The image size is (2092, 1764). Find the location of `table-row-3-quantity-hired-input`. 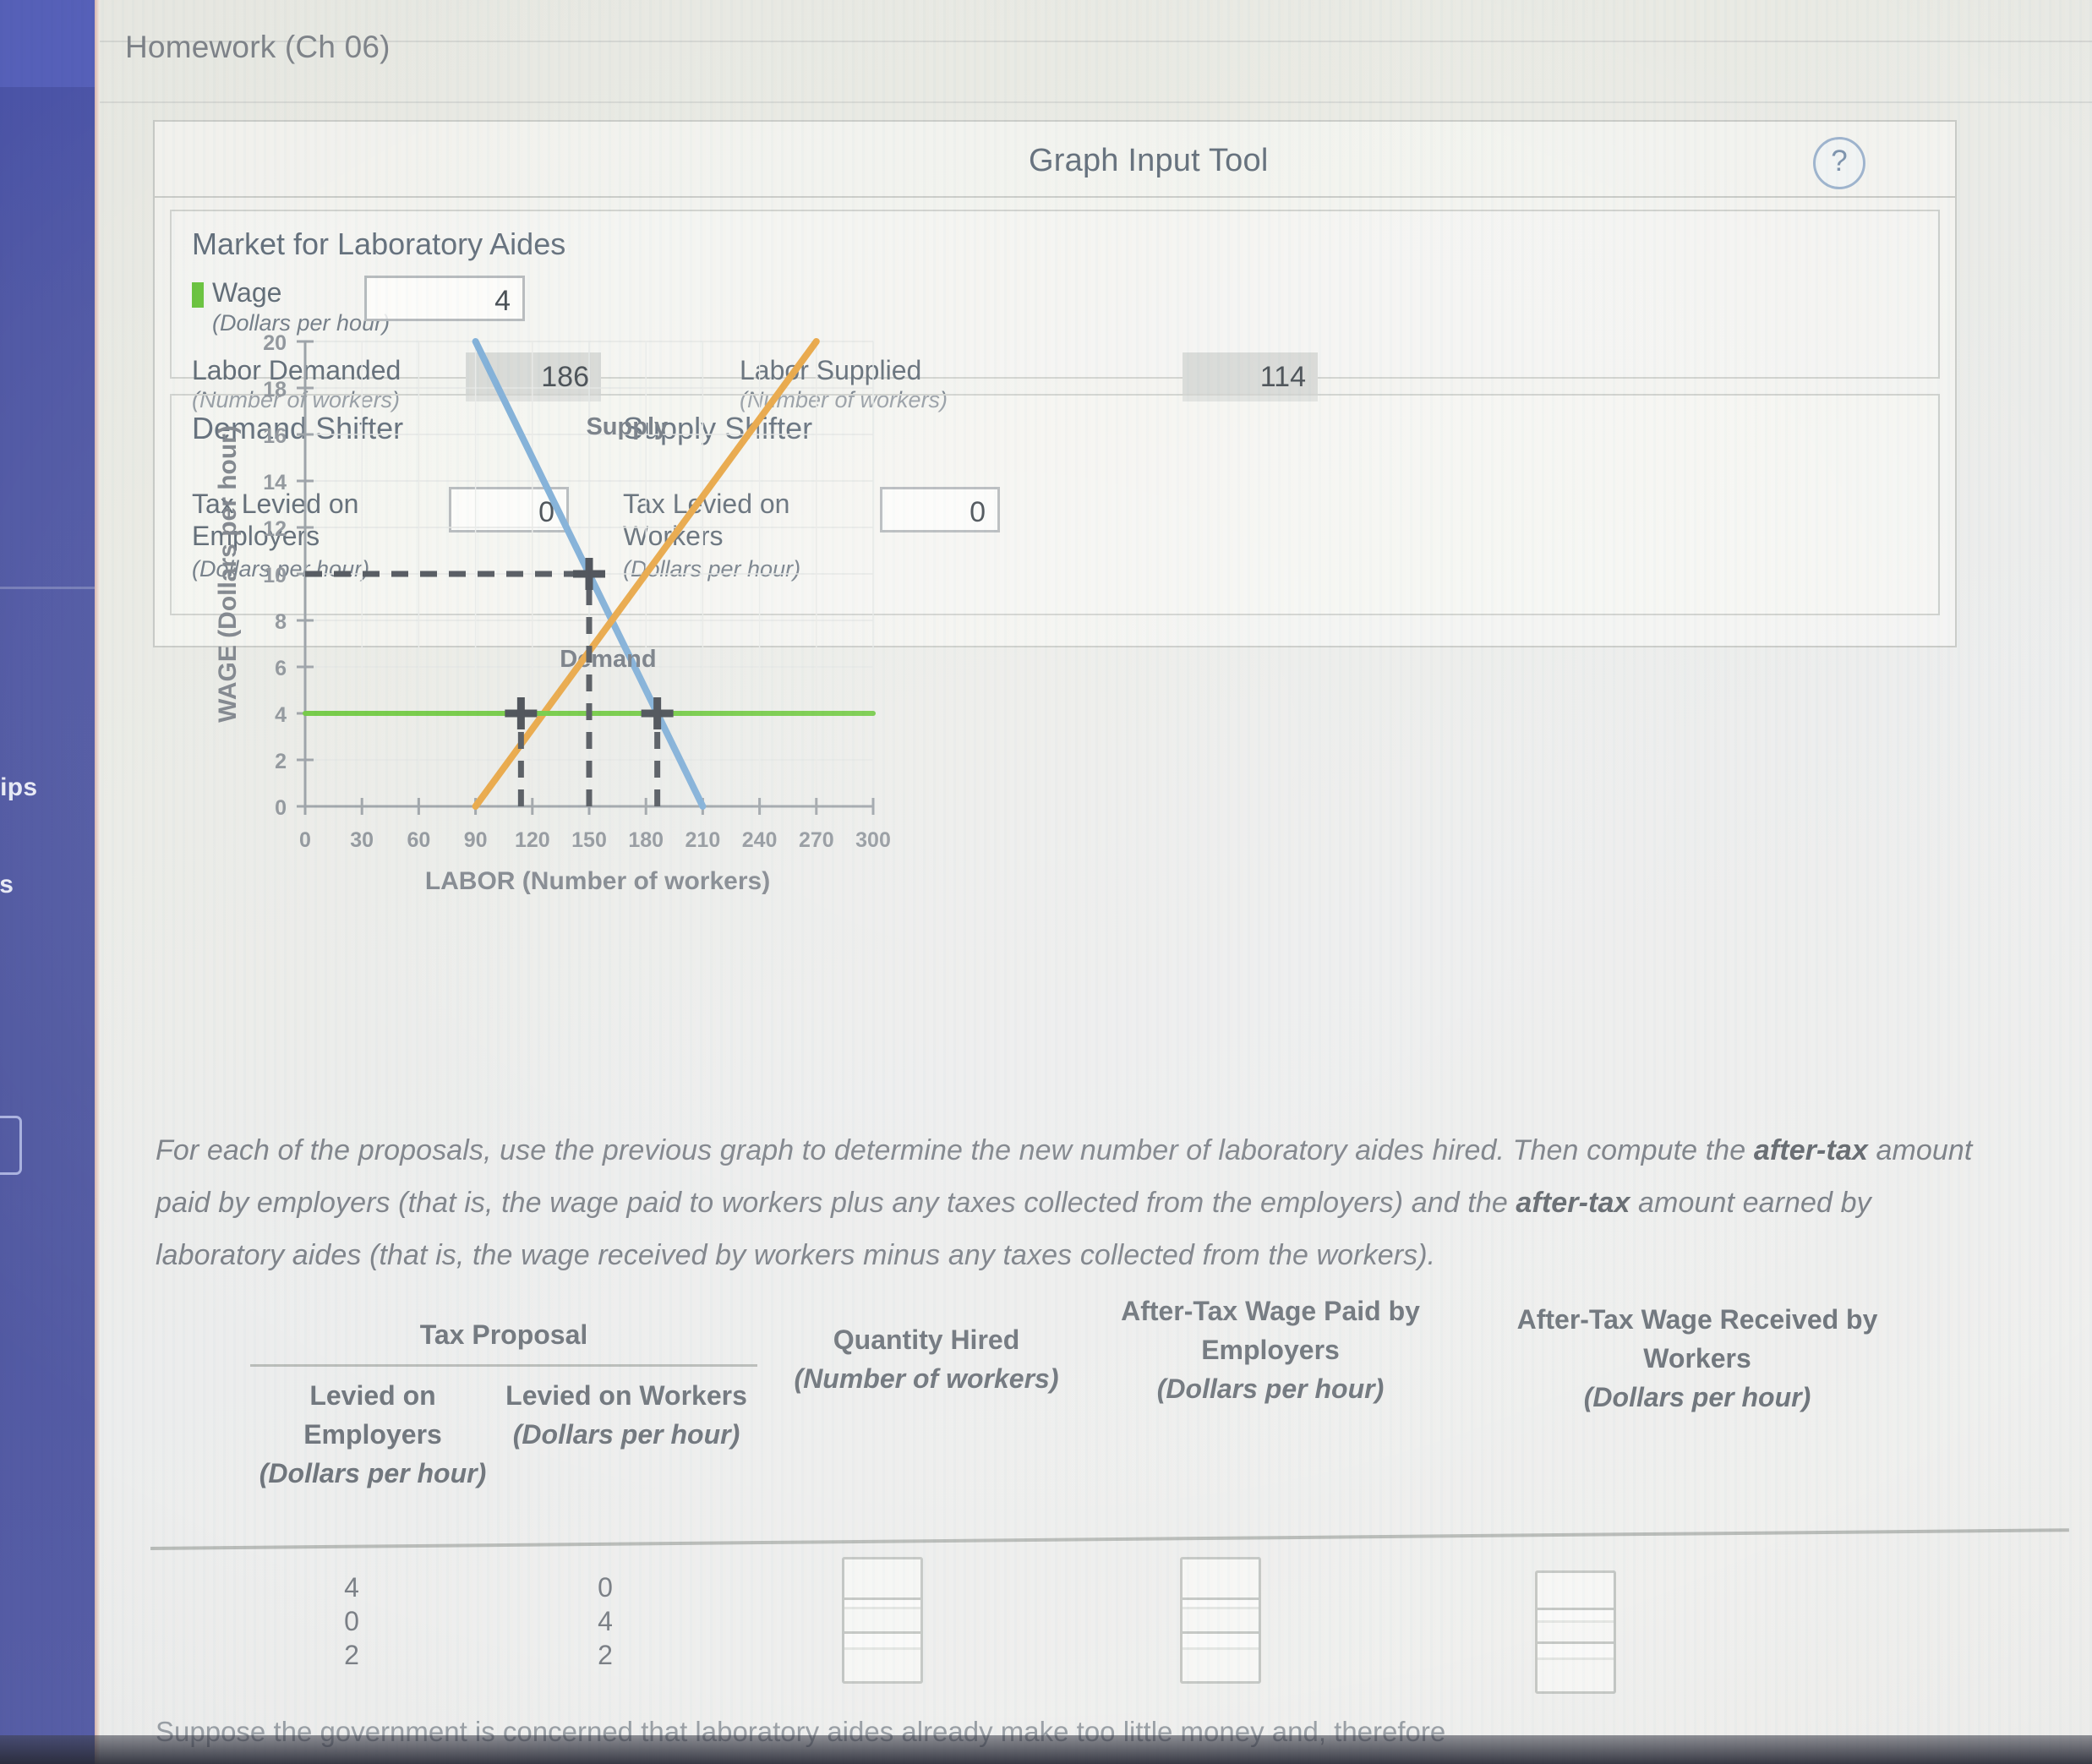

table-row-3-quantity-hired-input is located at coordinates (882, 1657).